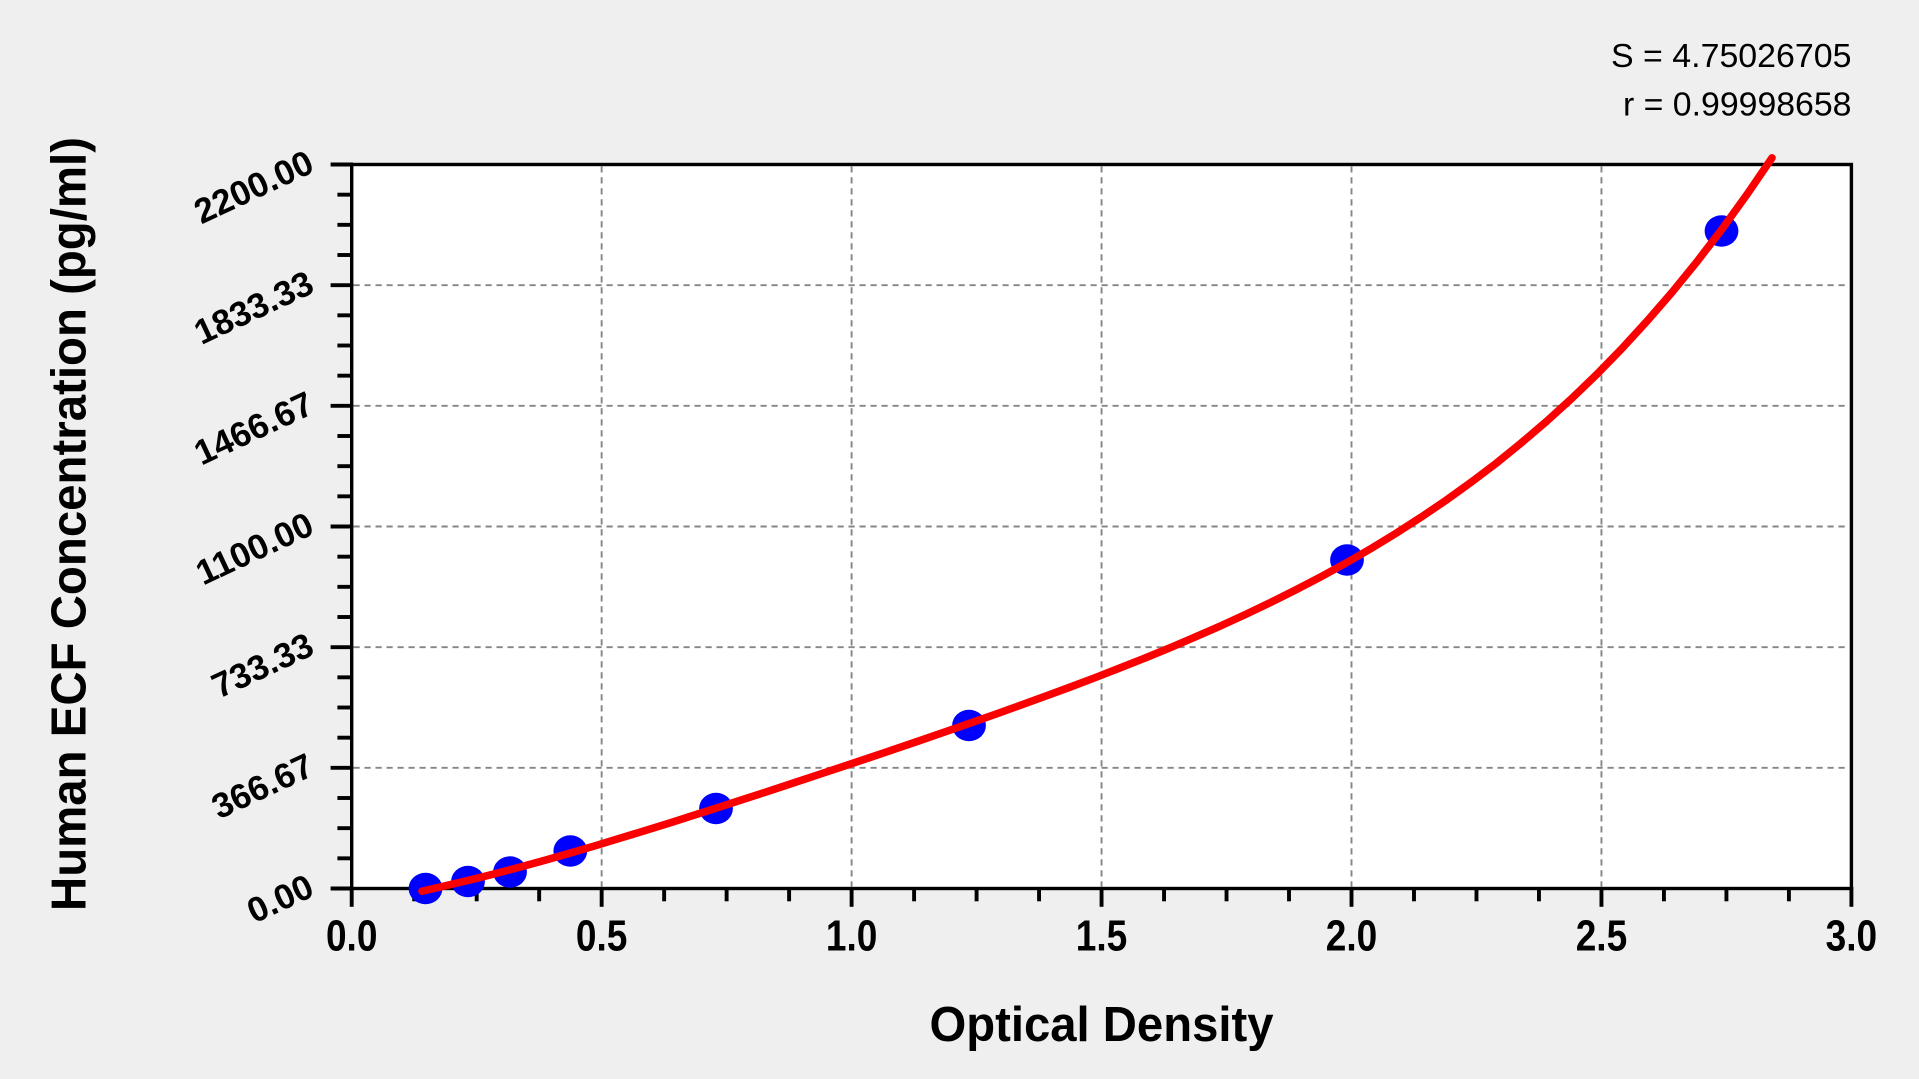 This screenshot has height=1079, width=1919. What do you see at coordinates (263, 666) in the screenshot?
I see `svg-text: 733.33` at bounding box center [263, 666].